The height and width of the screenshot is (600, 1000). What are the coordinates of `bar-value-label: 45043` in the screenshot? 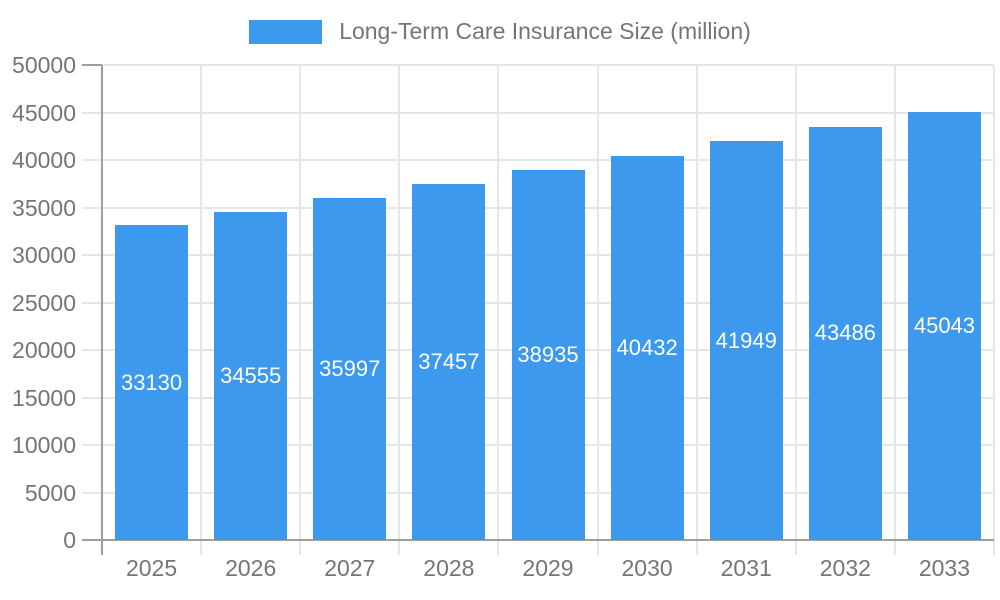 It's located at (944, 326).